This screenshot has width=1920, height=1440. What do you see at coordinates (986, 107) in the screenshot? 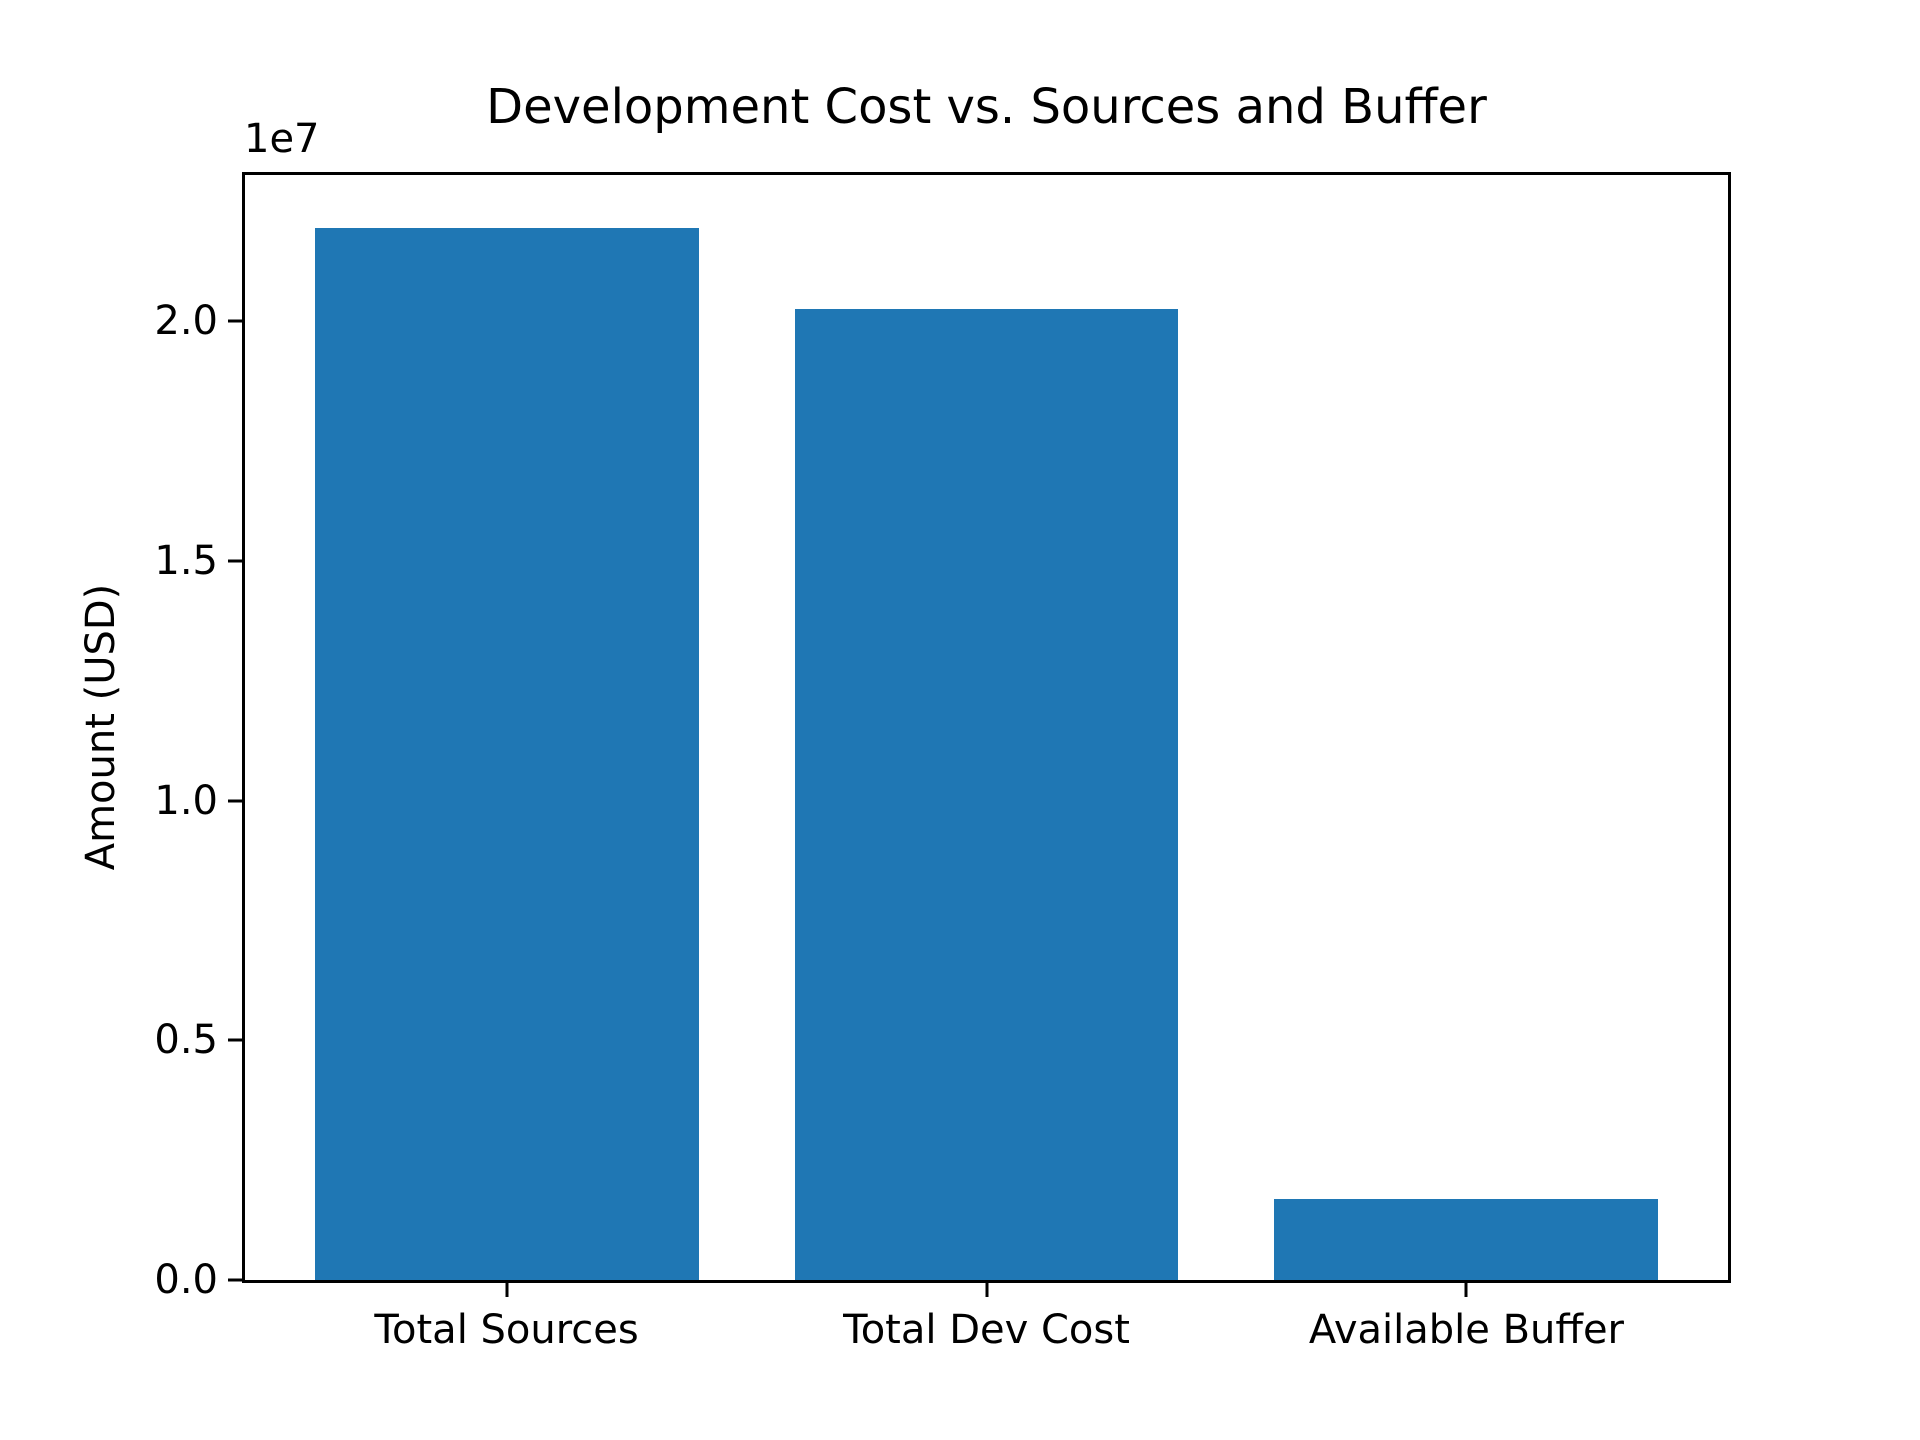
I see `chart-title: Development Cost vs. Sources and Buffer` at bounding box center [986, 107].